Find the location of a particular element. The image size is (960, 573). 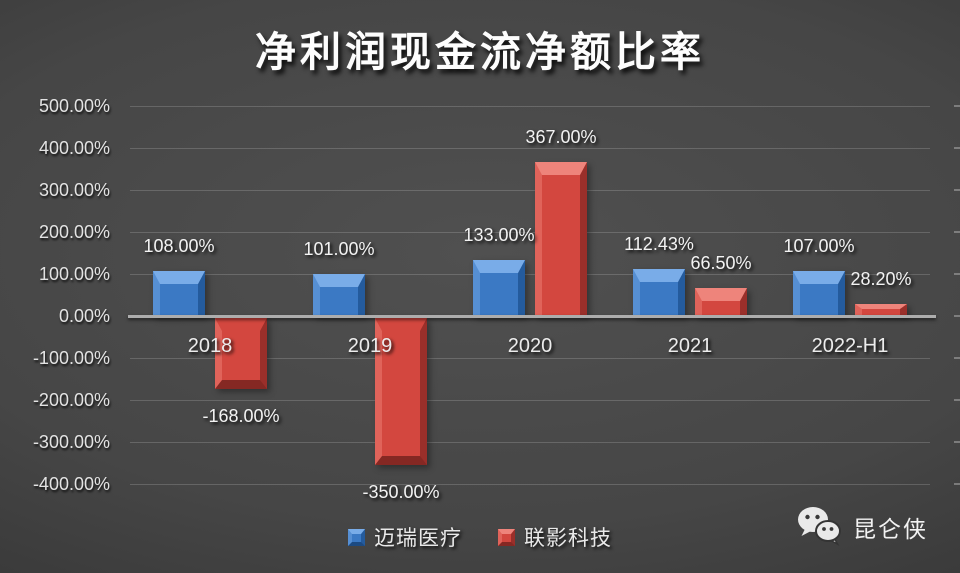

y-tick-label: 200.00% is located at coordinates (74, 232).